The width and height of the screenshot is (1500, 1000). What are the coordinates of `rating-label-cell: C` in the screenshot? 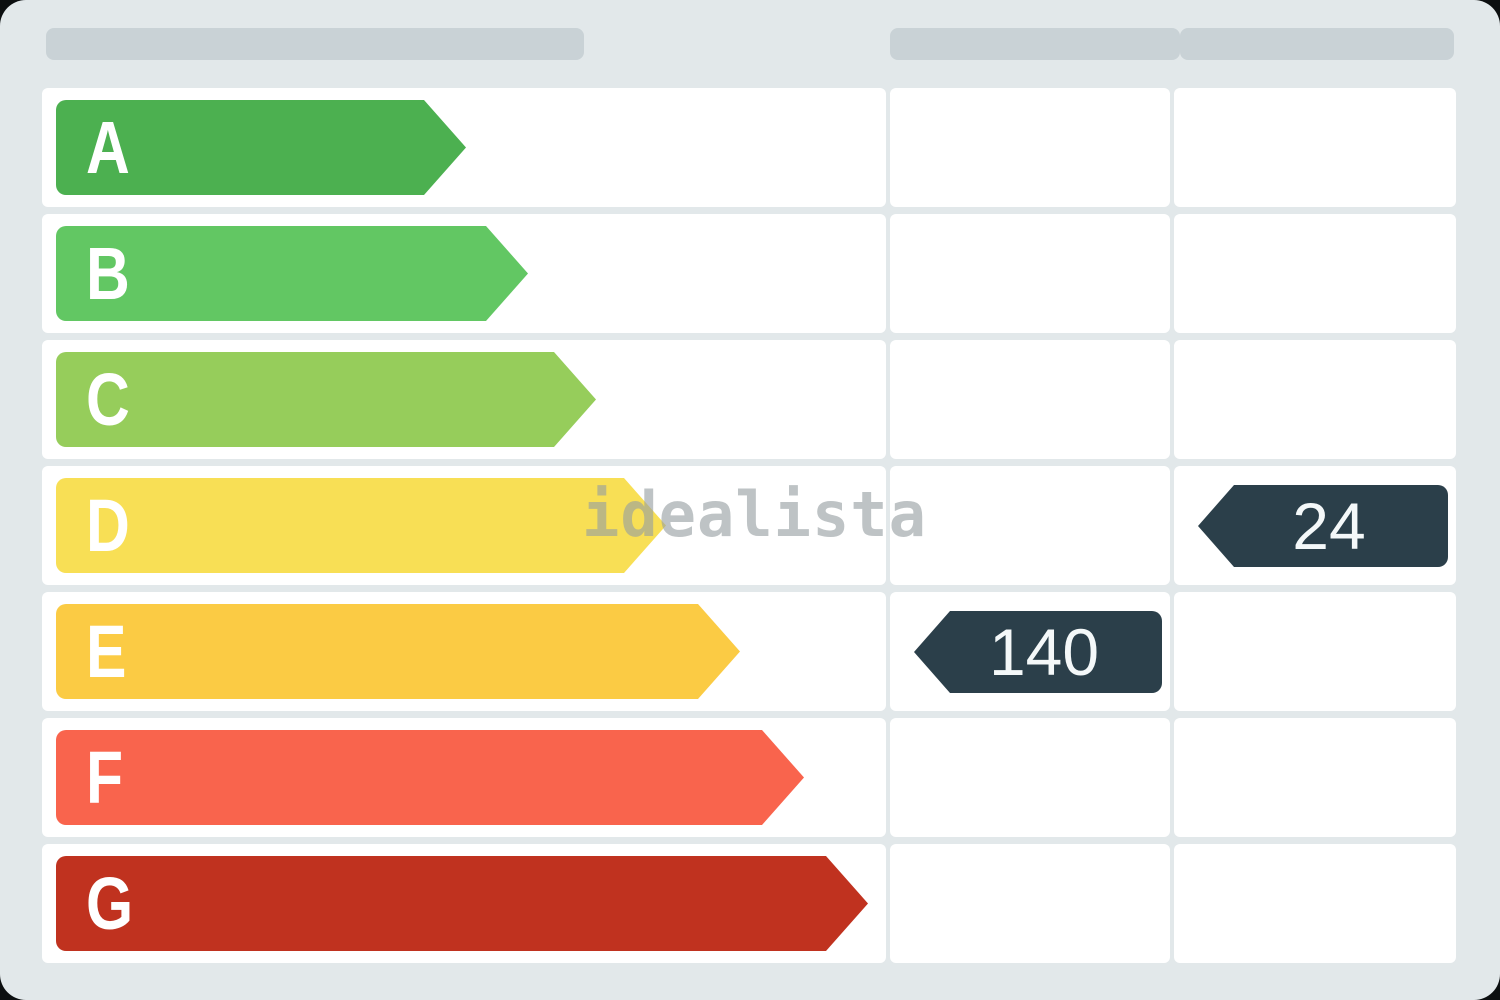 It's located at (464, 399).